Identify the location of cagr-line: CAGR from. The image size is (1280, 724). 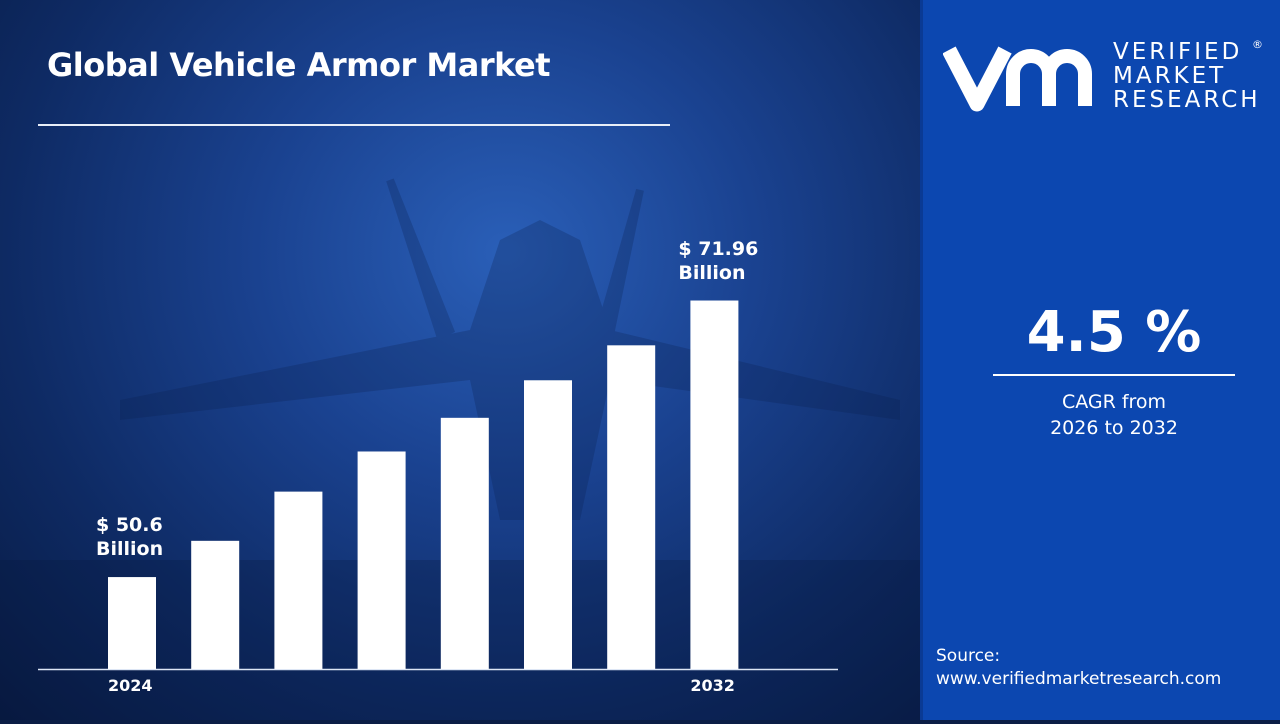
(1114, 402).